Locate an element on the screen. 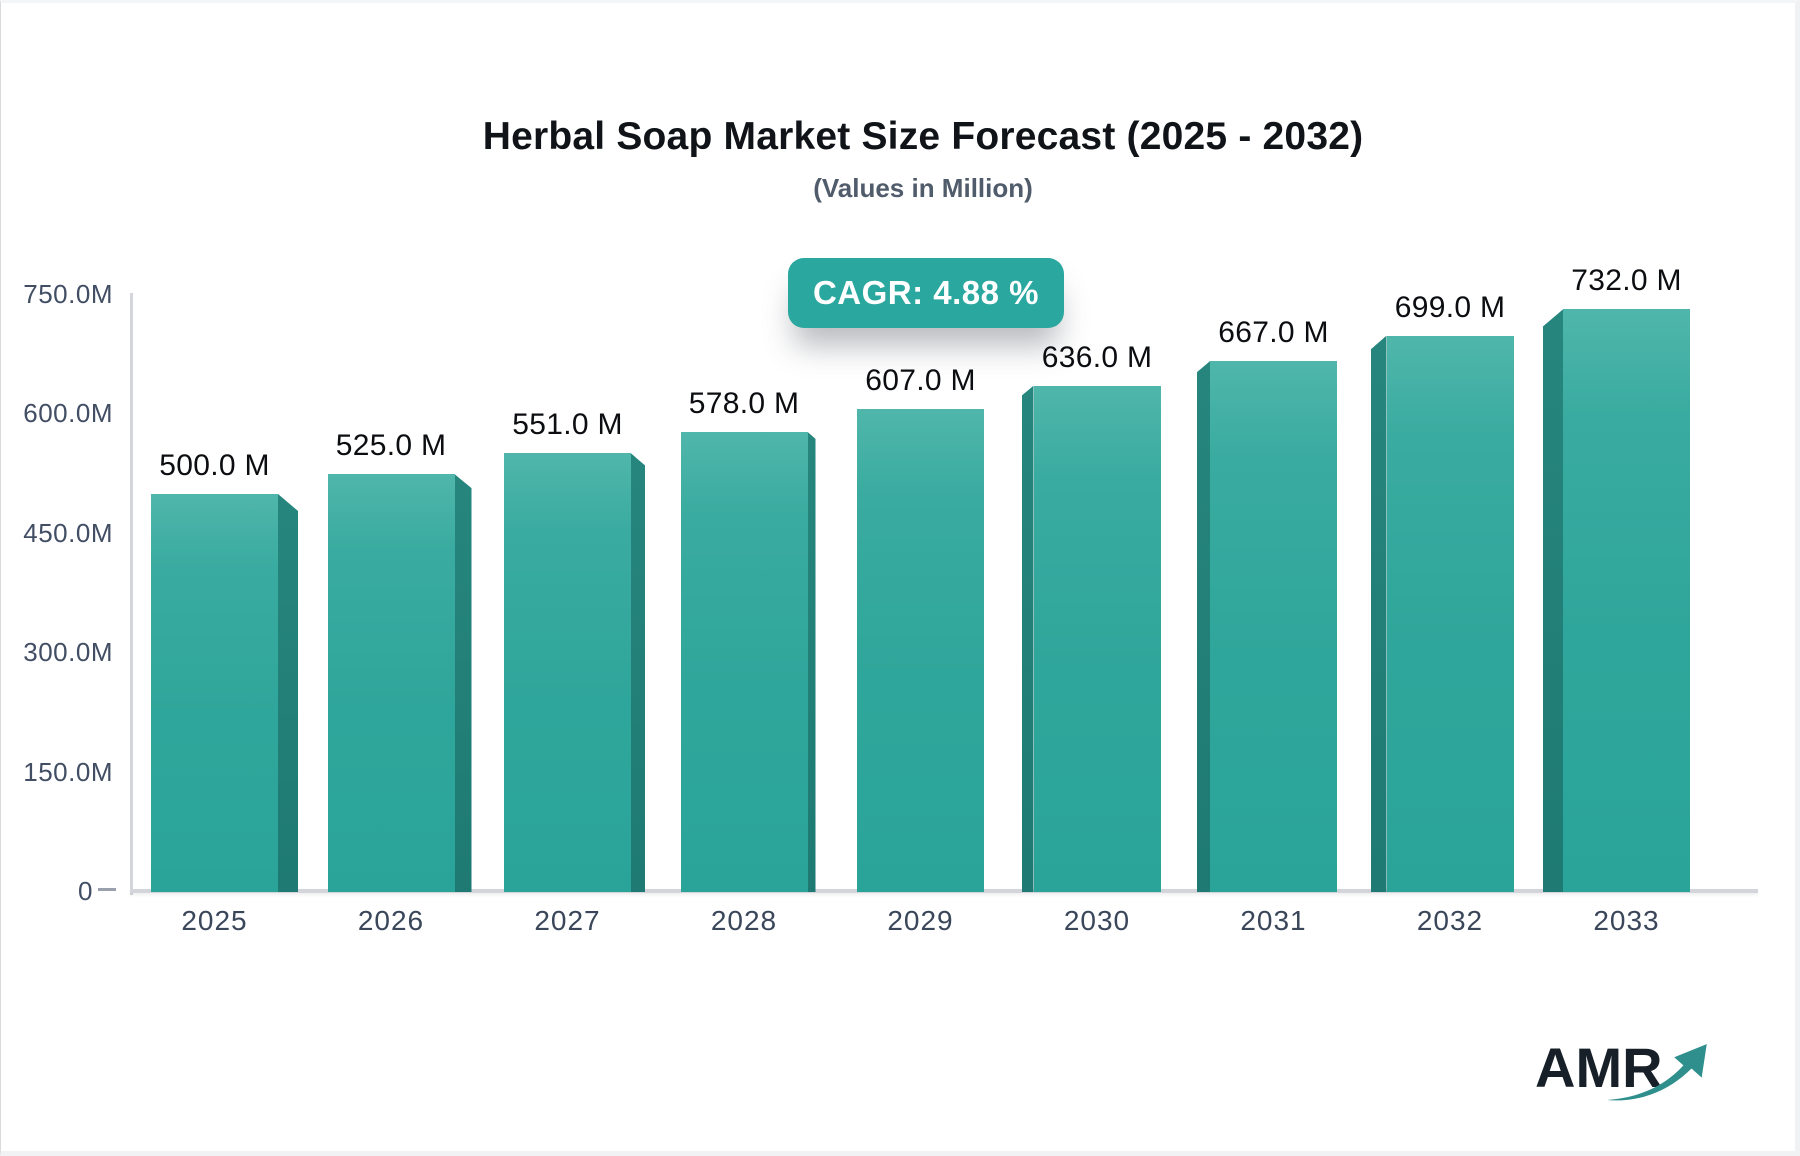 This screenshot has width=1800, height=1156. bar-2029 is located at coordinates (920, 650).